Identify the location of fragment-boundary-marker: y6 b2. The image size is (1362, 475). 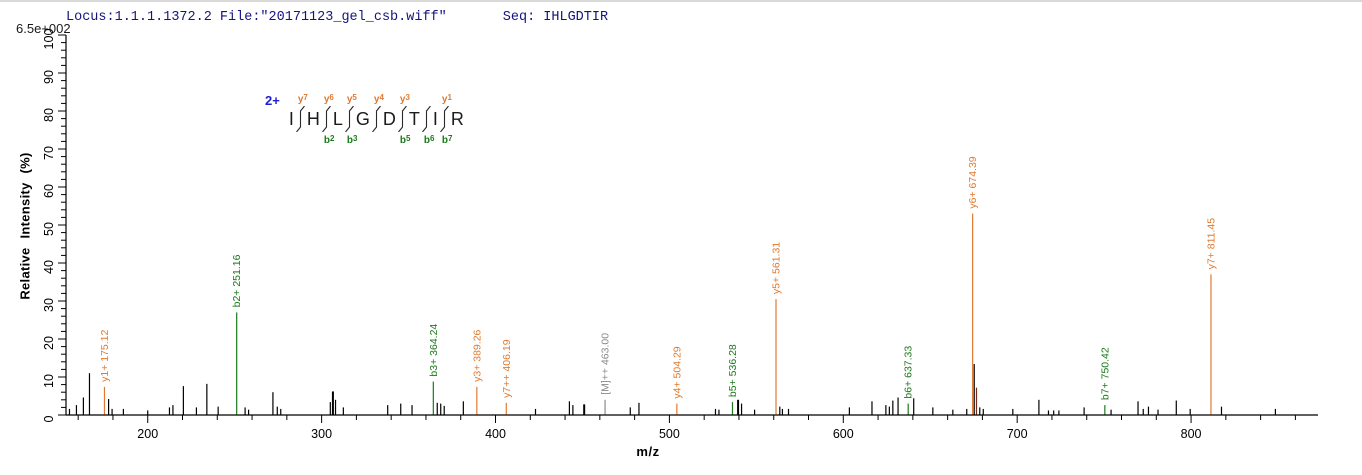
(327, 119).